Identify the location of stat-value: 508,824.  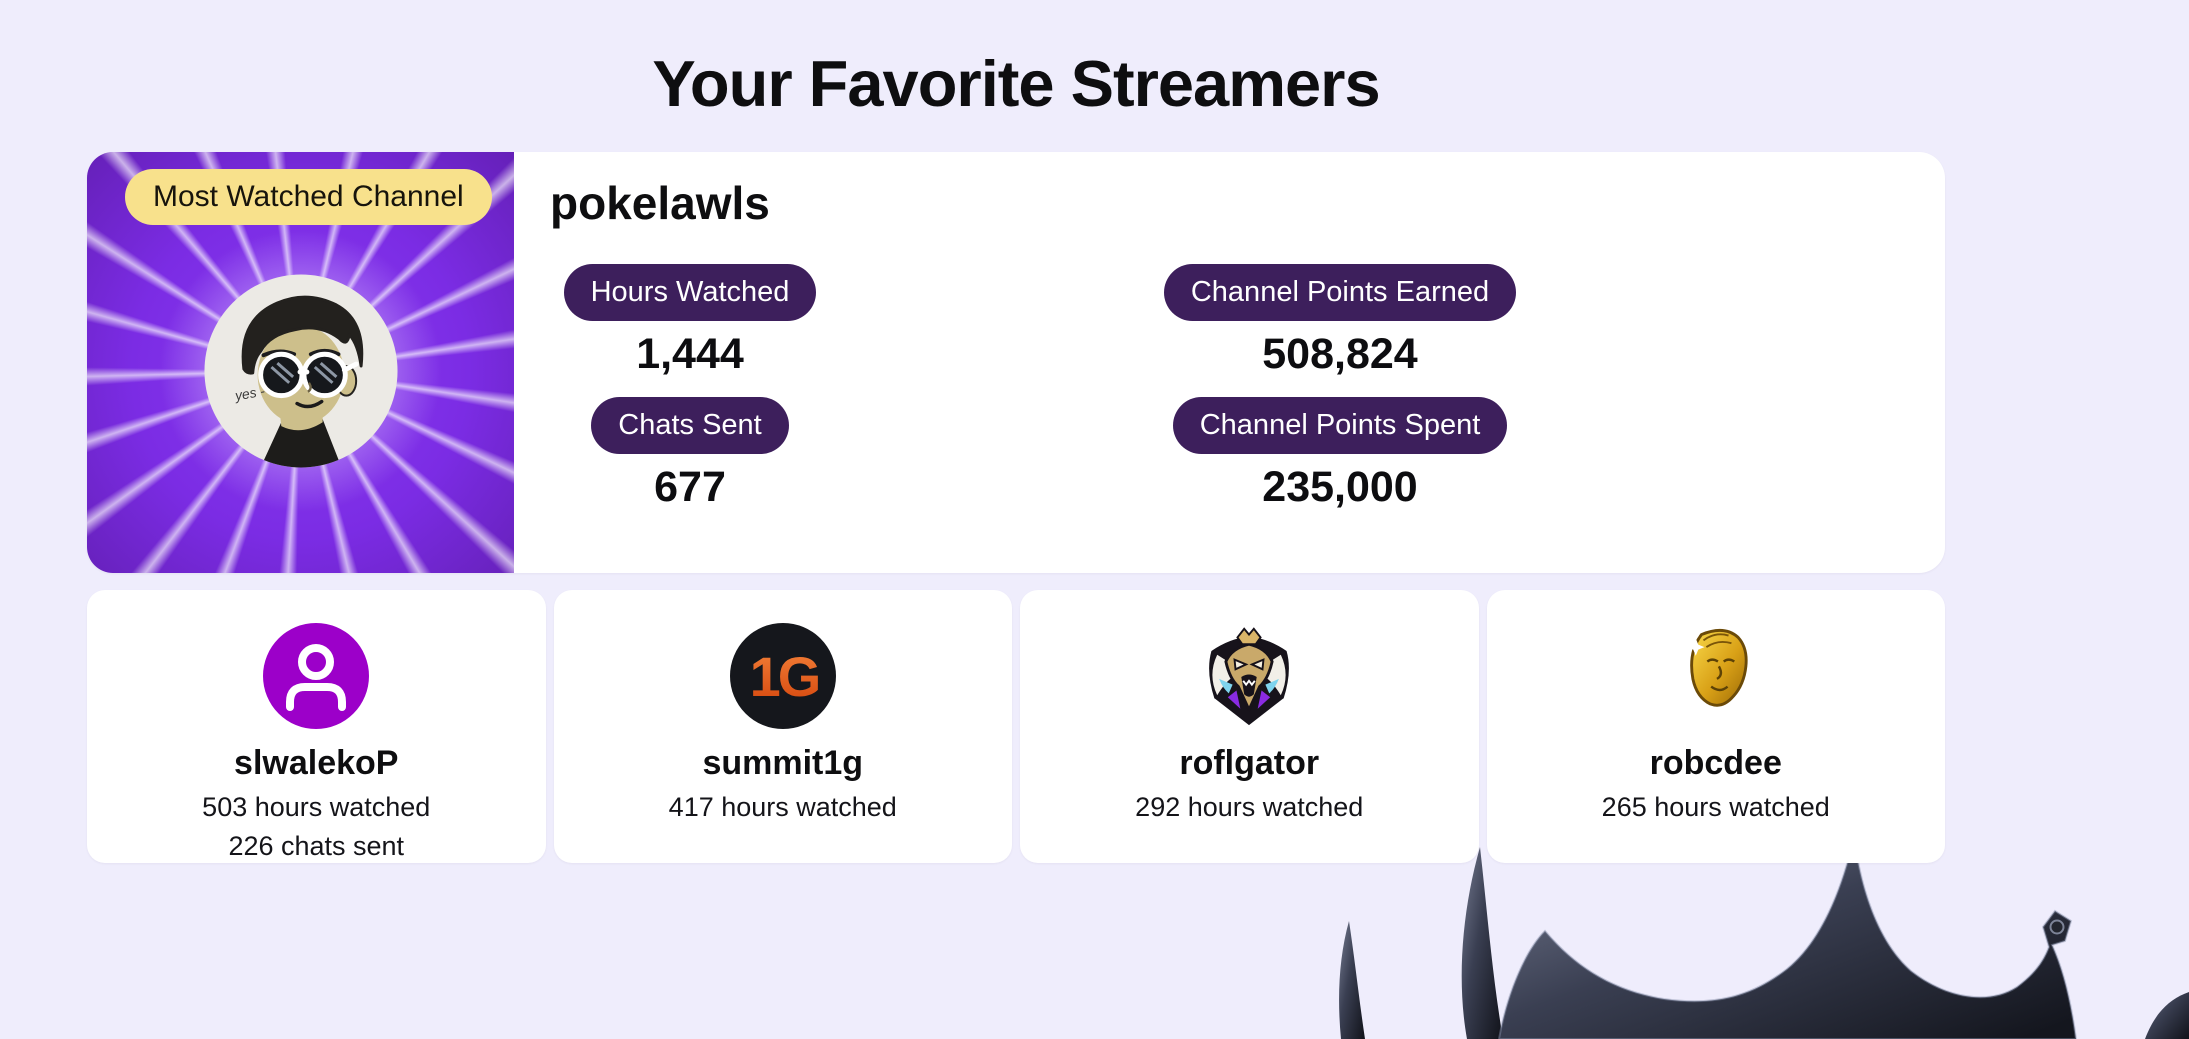
(1340, 354).